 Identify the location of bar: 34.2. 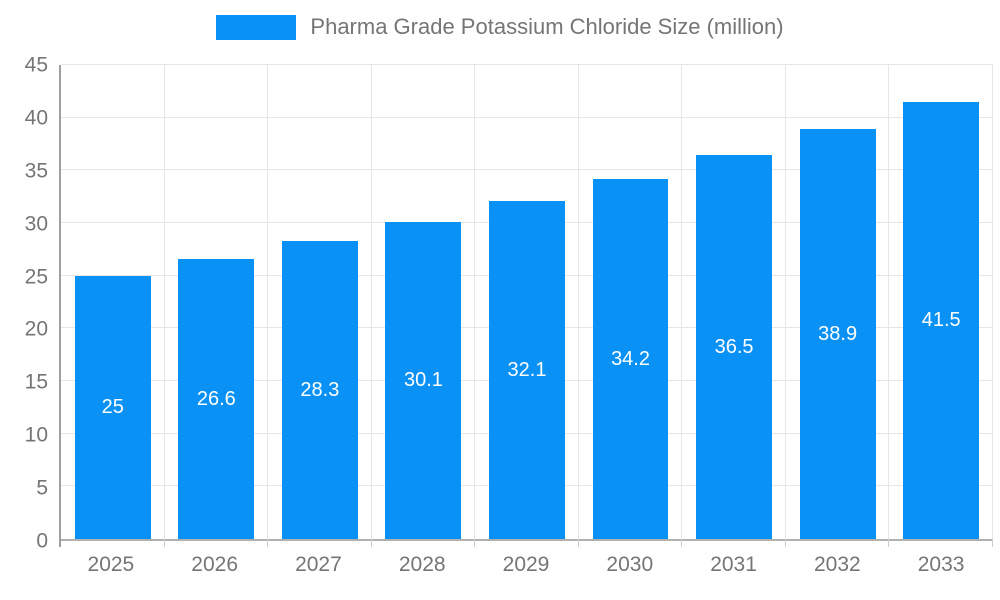
(630, 358).